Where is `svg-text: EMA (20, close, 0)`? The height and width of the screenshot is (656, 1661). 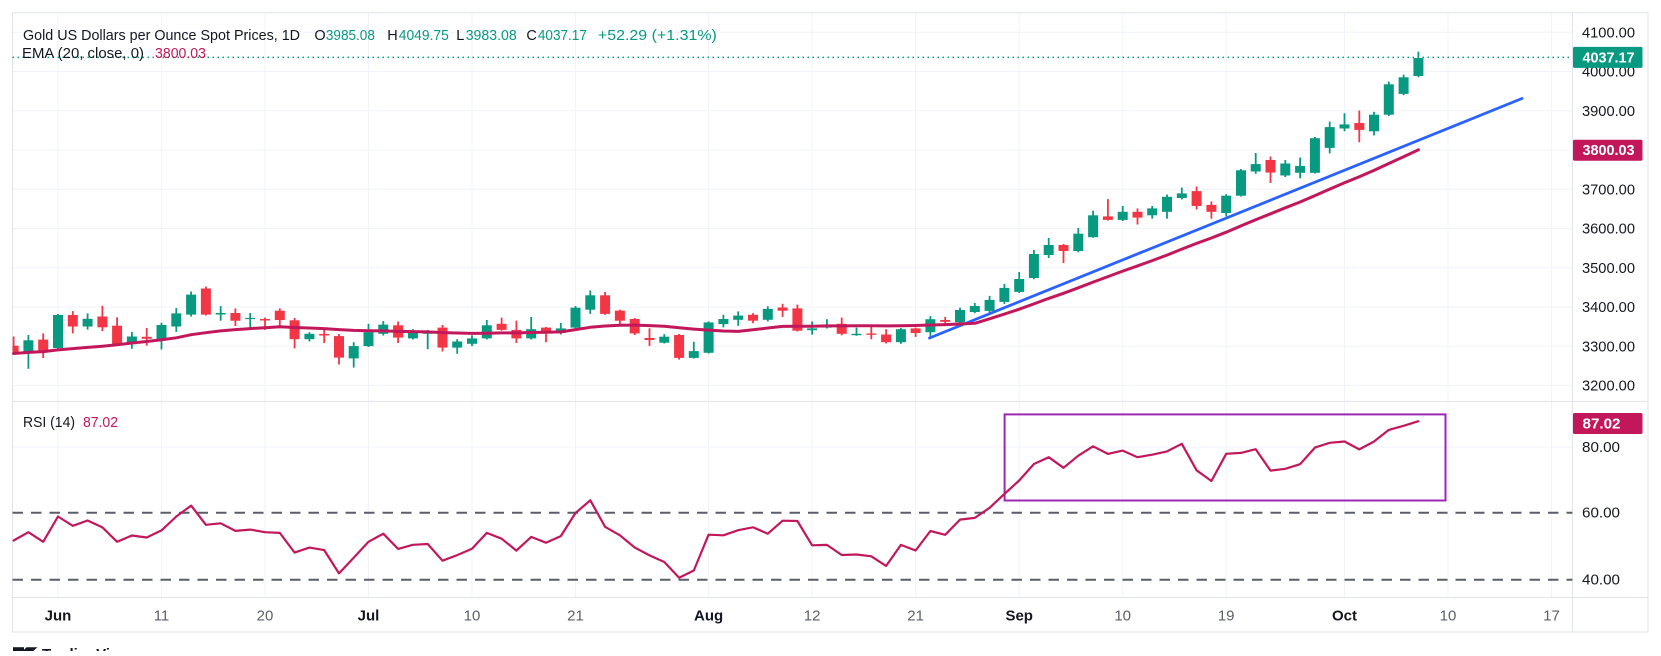 svg-text: EMA (20, close, 0) is located at coordinates (83, 54).